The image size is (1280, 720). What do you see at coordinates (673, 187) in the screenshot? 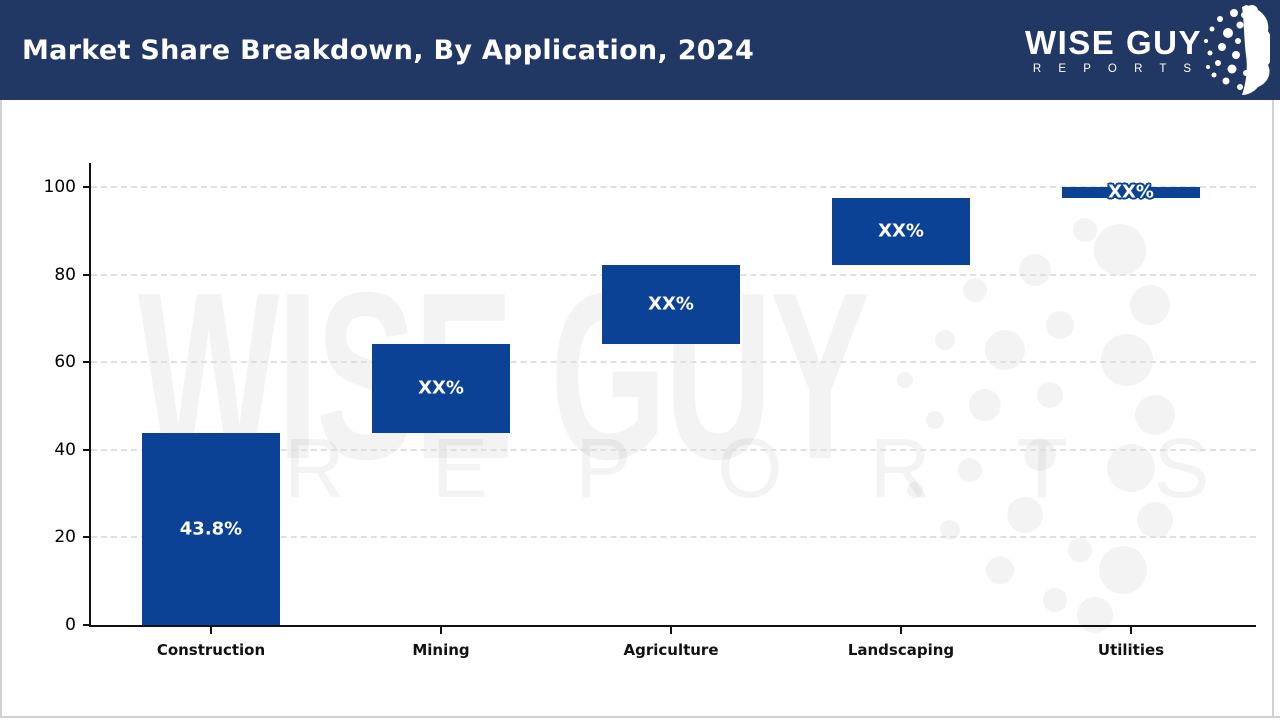
I see `gridline-y100` at bounding box center [673, 187].